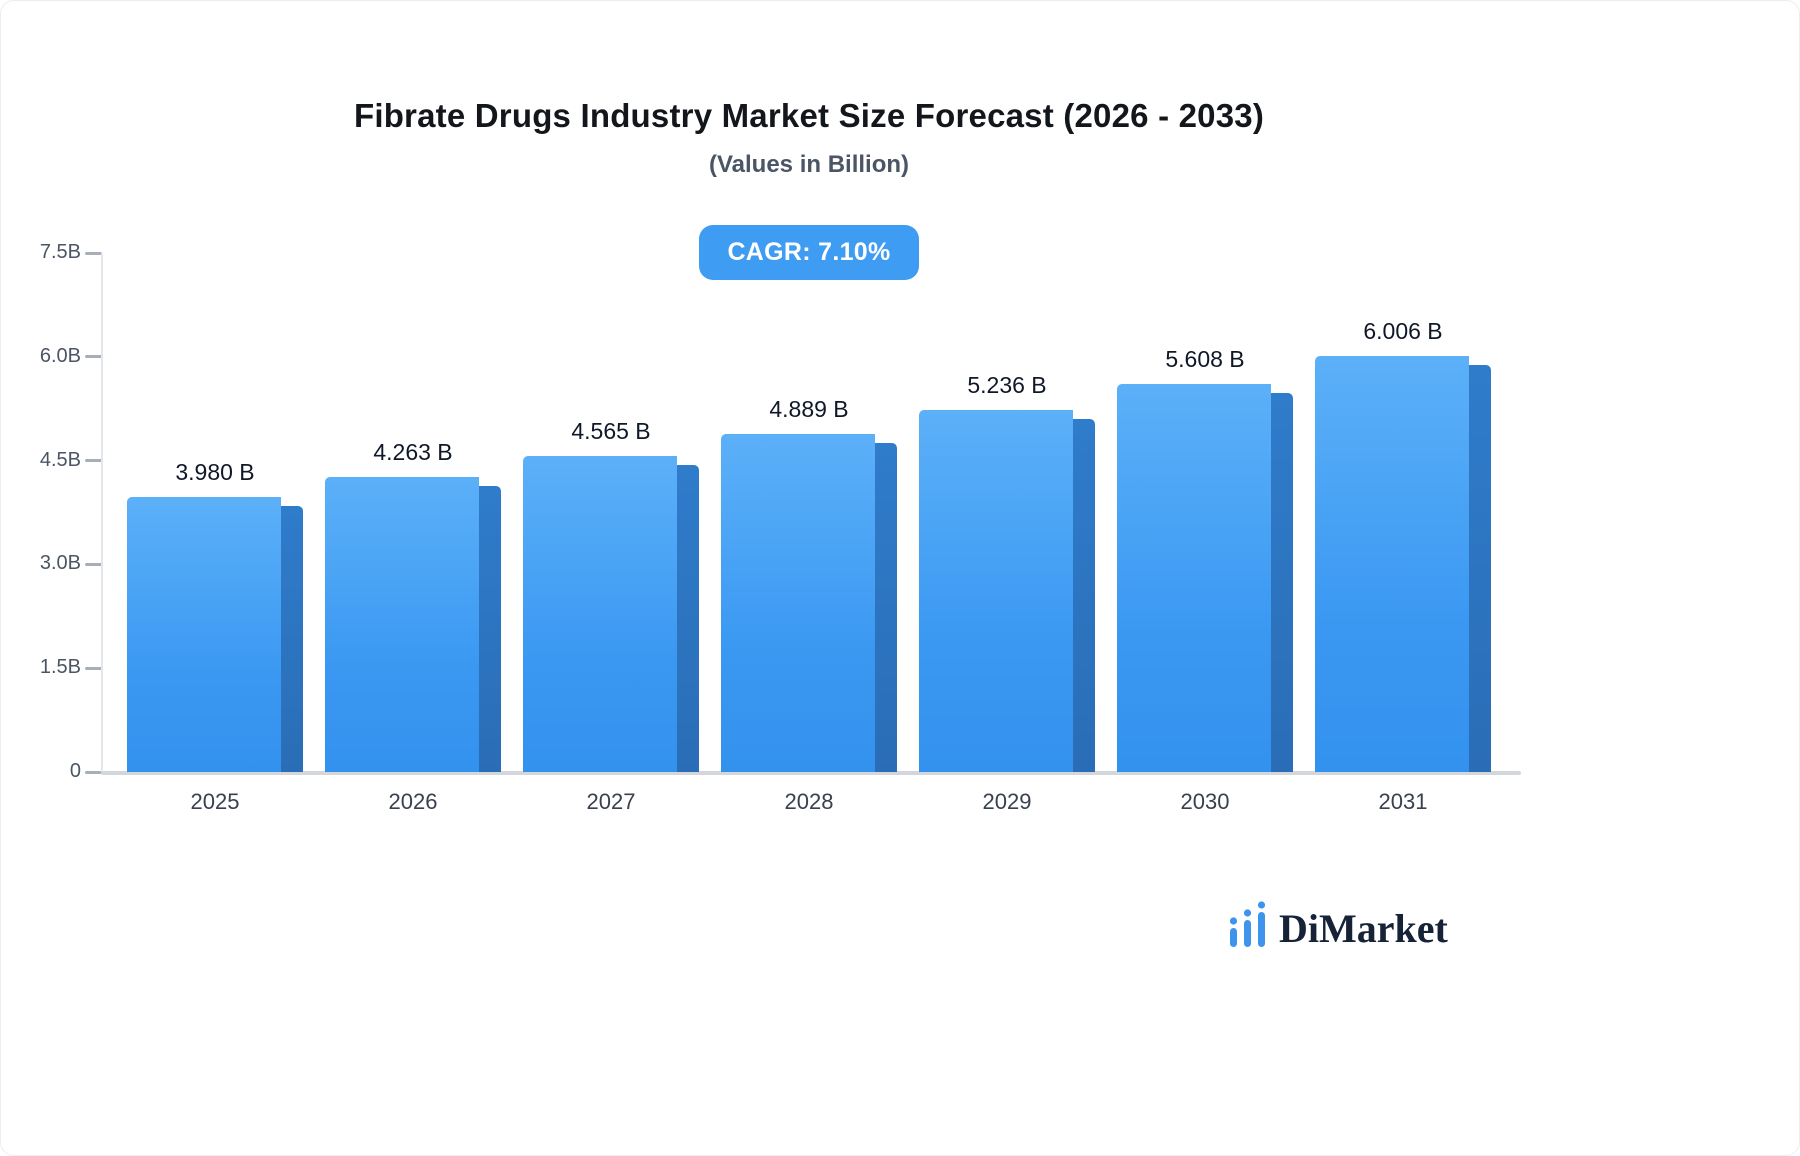 This screenshot has width=1800, height=1156. What do you see at coordinates (809, 801) in the screenshot?
I see `x-axis-category-label: 2028` at bounding box center [809, 801].